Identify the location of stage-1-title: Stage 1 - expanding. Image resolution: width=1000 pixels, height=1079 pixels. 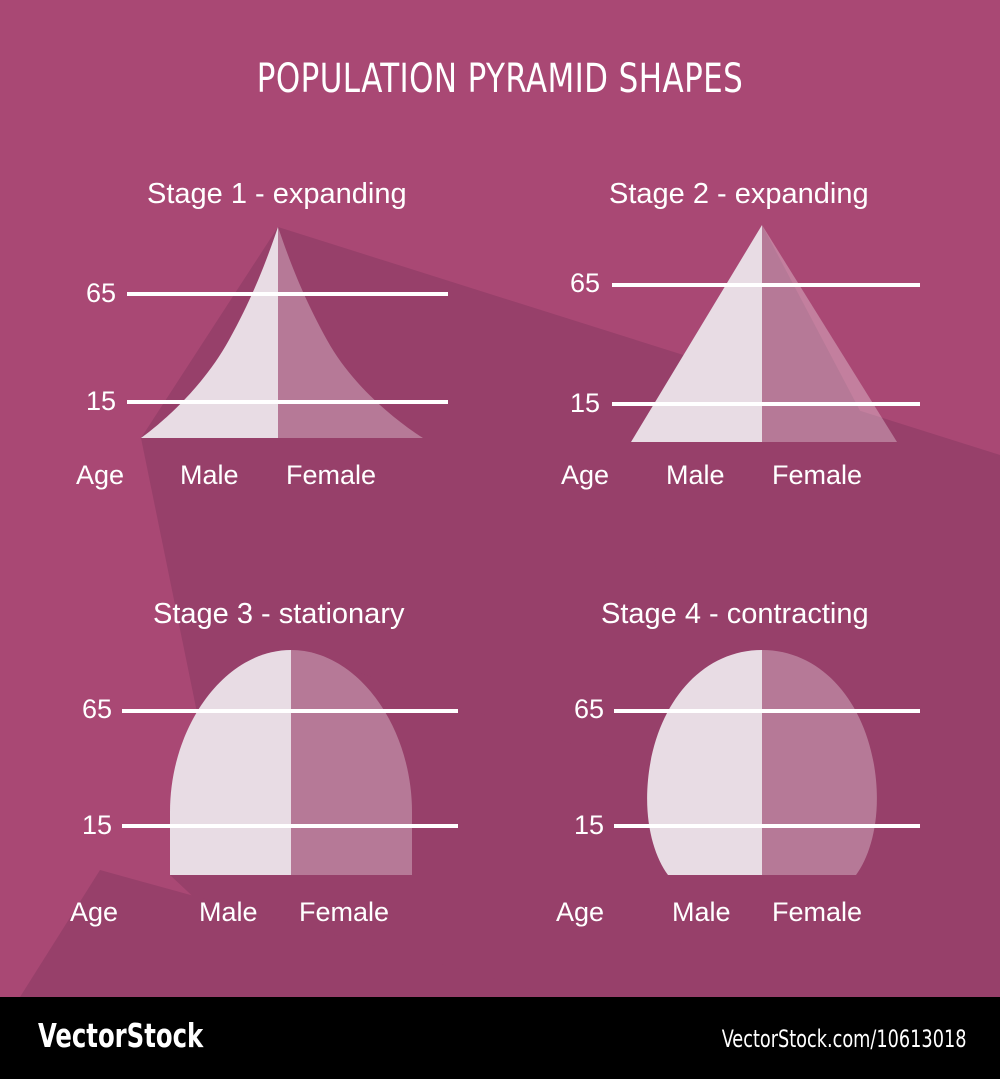
(277, 194).